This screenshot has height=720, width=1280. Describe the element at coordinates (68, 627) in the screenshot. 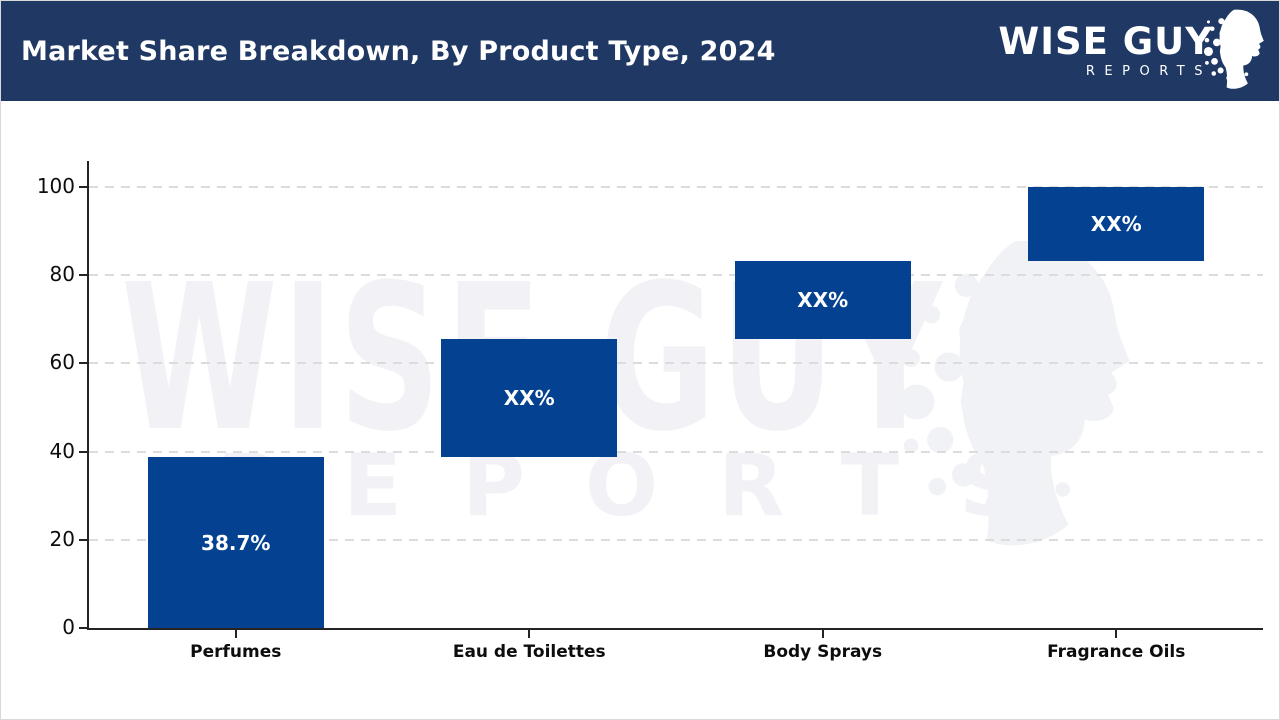

I see `y-tick-label-0: 0` at that location.